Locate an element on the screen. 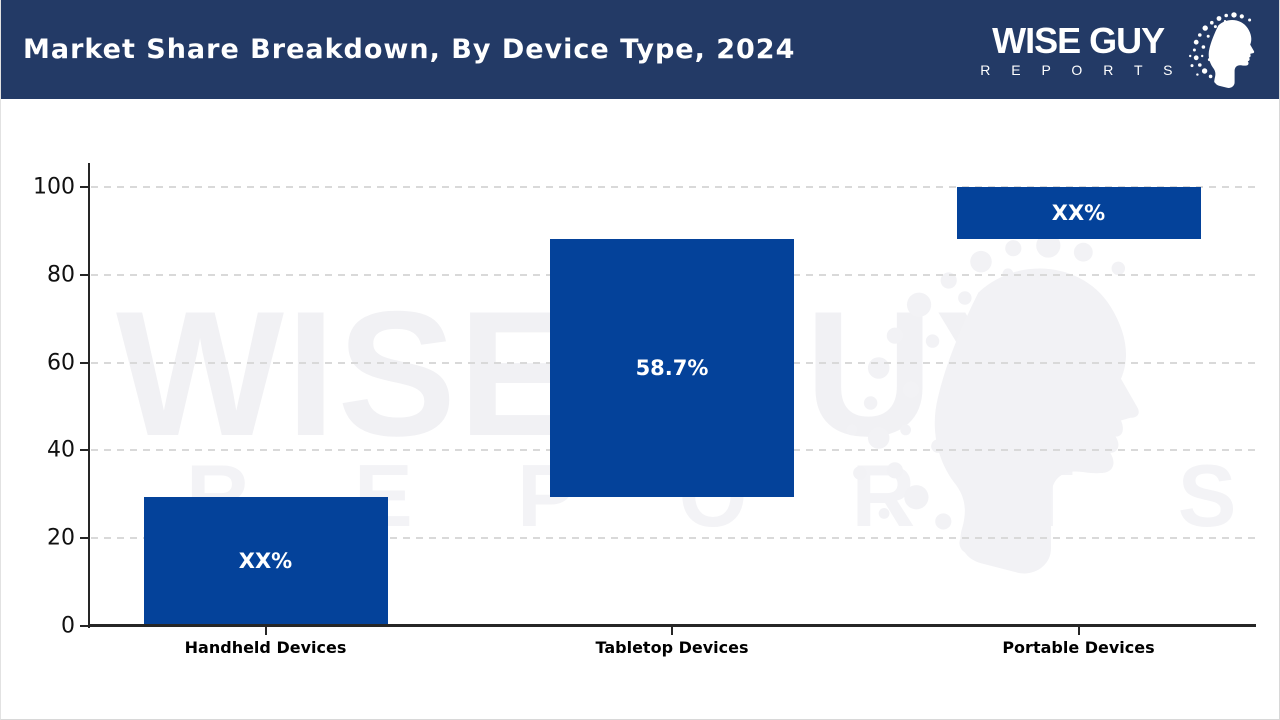  y-tick-label: 80 is located at coordinates (61, 275).